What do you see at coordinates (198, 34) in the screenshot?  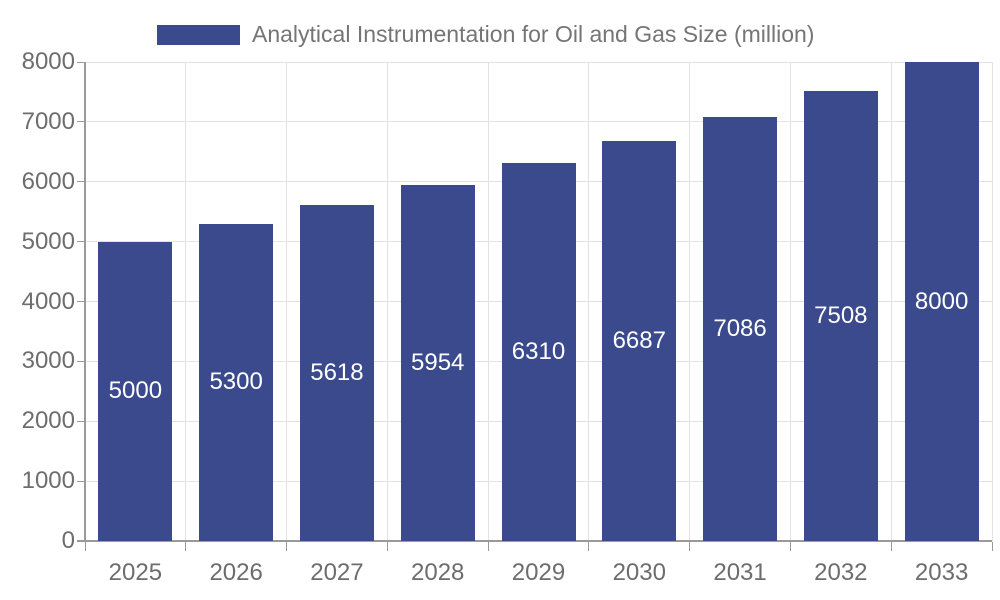 I see `legend-swatch` at bounding box center [198, 34].